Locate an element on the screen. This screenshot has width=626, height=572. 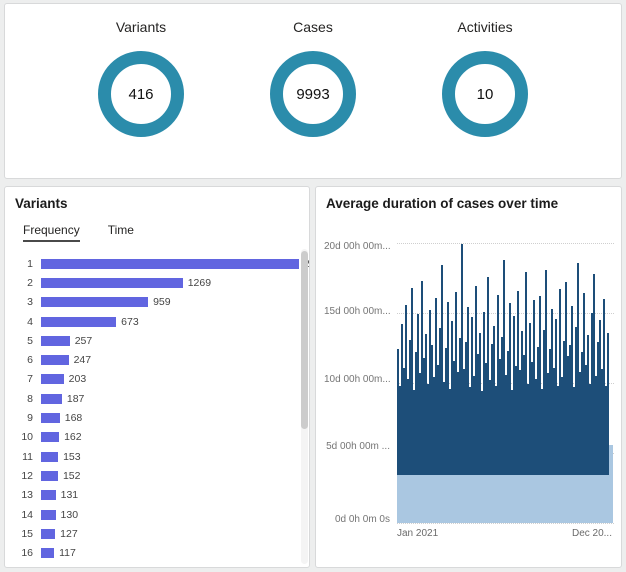
variant-rank: 15 is located at coordinates (27, 533).